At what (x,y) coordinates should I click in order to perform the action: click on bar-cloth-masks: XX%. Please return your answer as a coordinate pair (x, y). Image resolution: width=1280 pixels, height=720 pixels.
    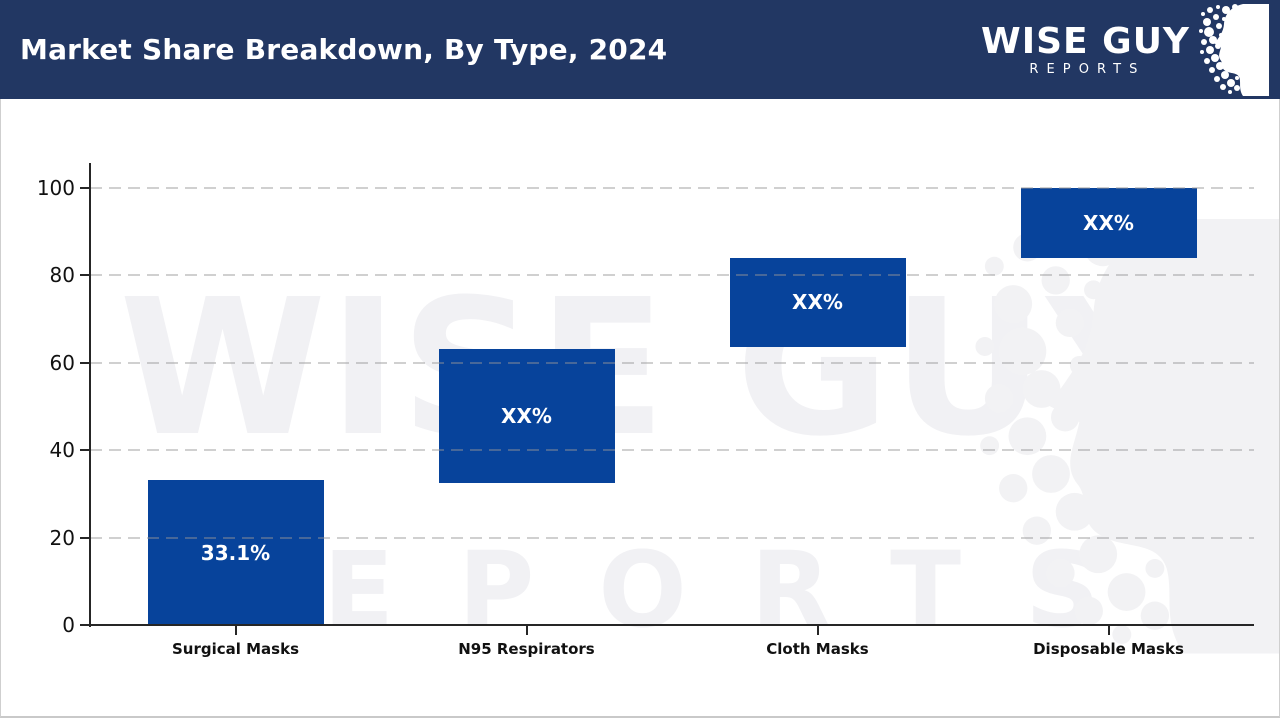
    Looking at the image, I should click on (817, 302).